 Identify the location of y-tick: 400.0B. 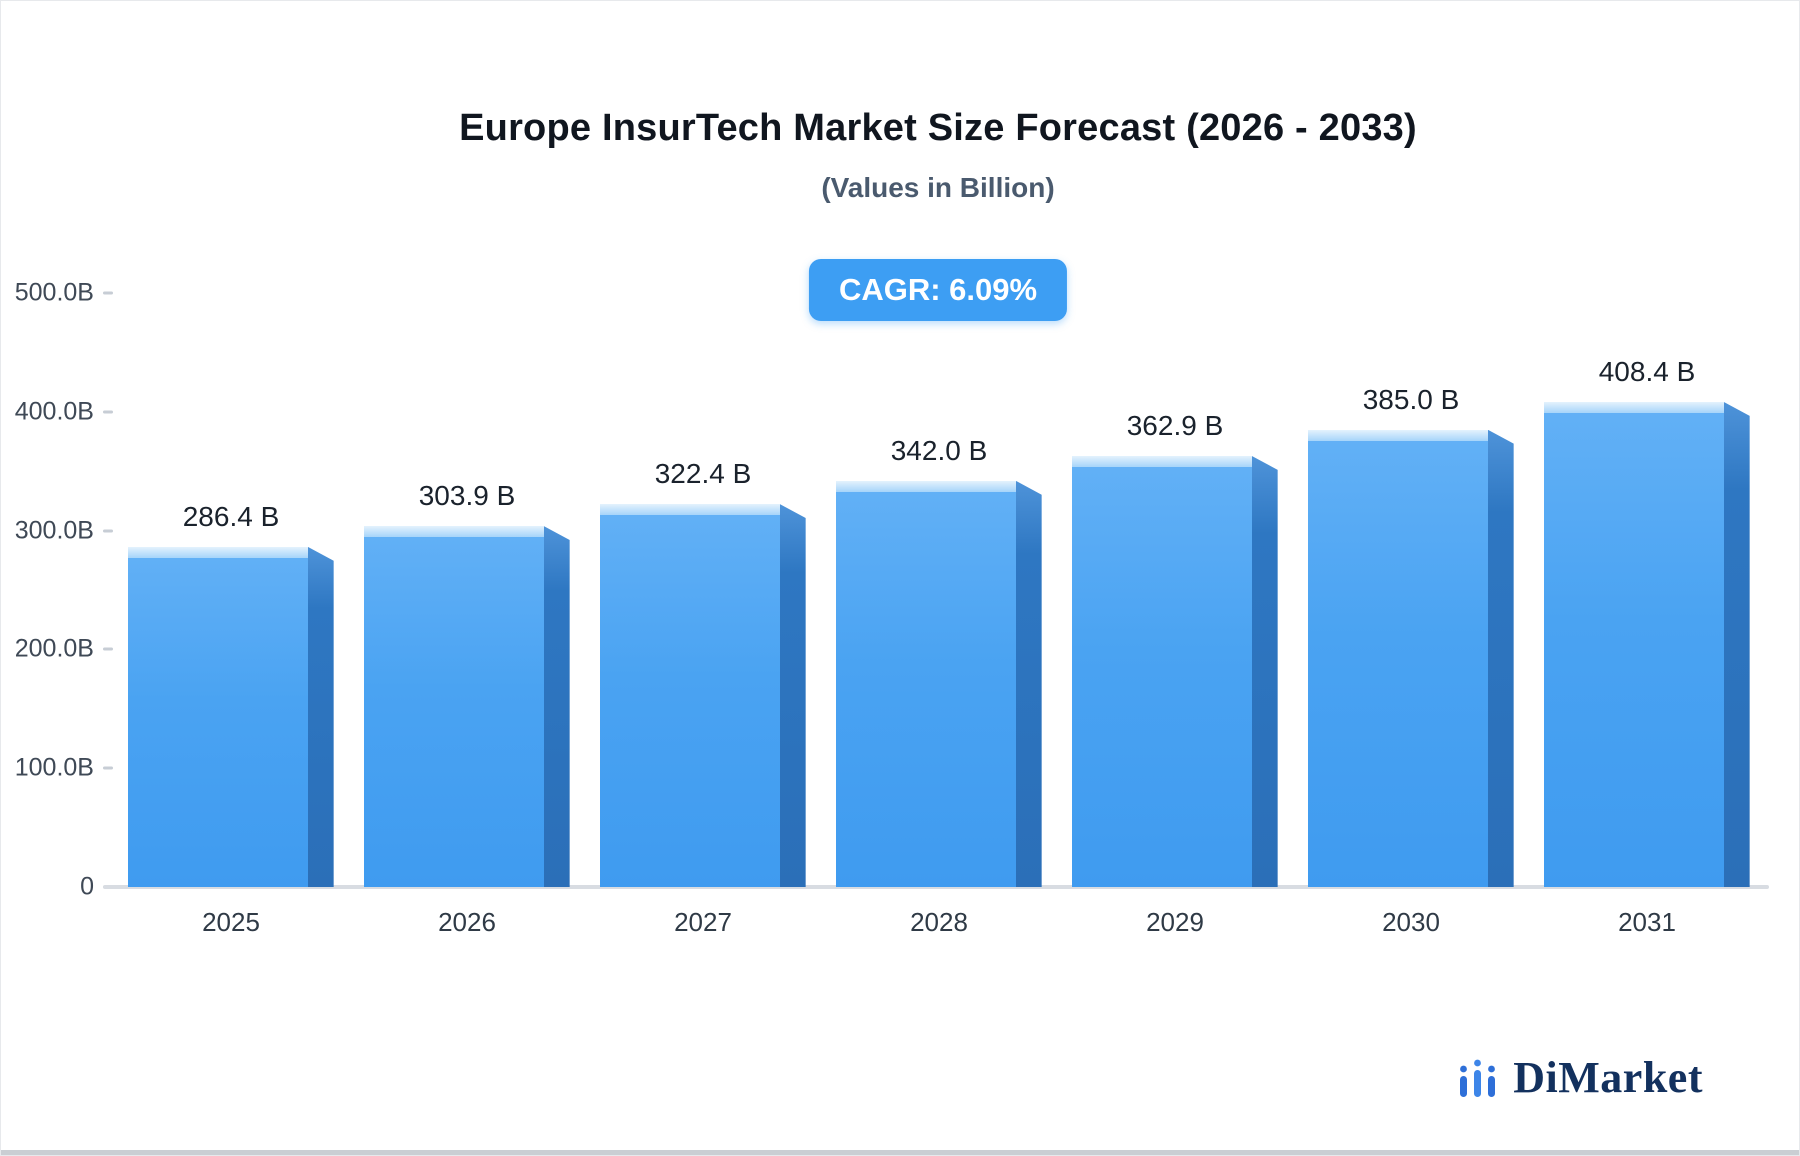
(64, 411).